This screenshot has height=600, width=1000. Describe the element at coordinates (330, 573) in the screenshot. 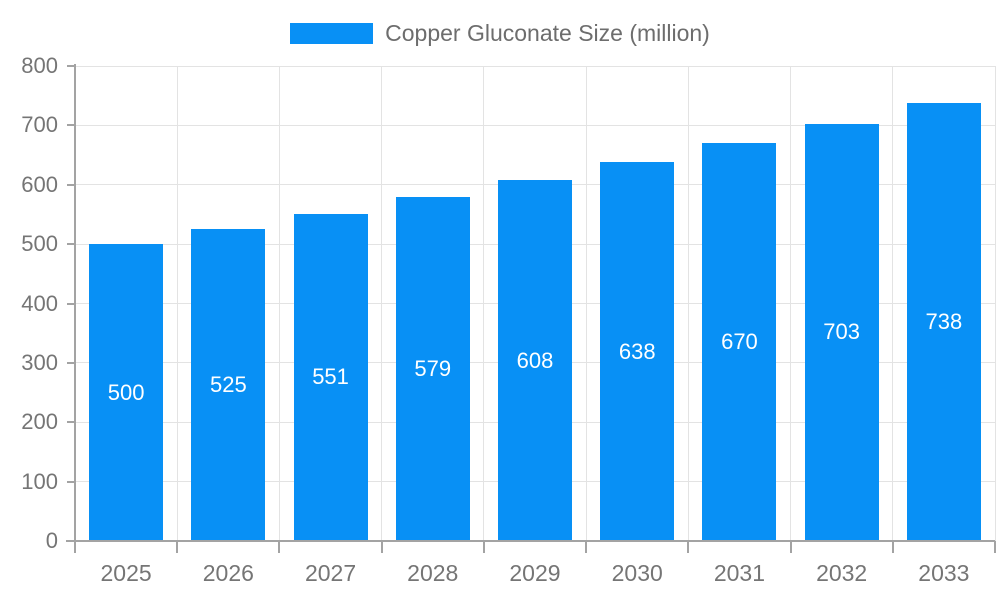

I see `x-tick-label: 2027` at that location.